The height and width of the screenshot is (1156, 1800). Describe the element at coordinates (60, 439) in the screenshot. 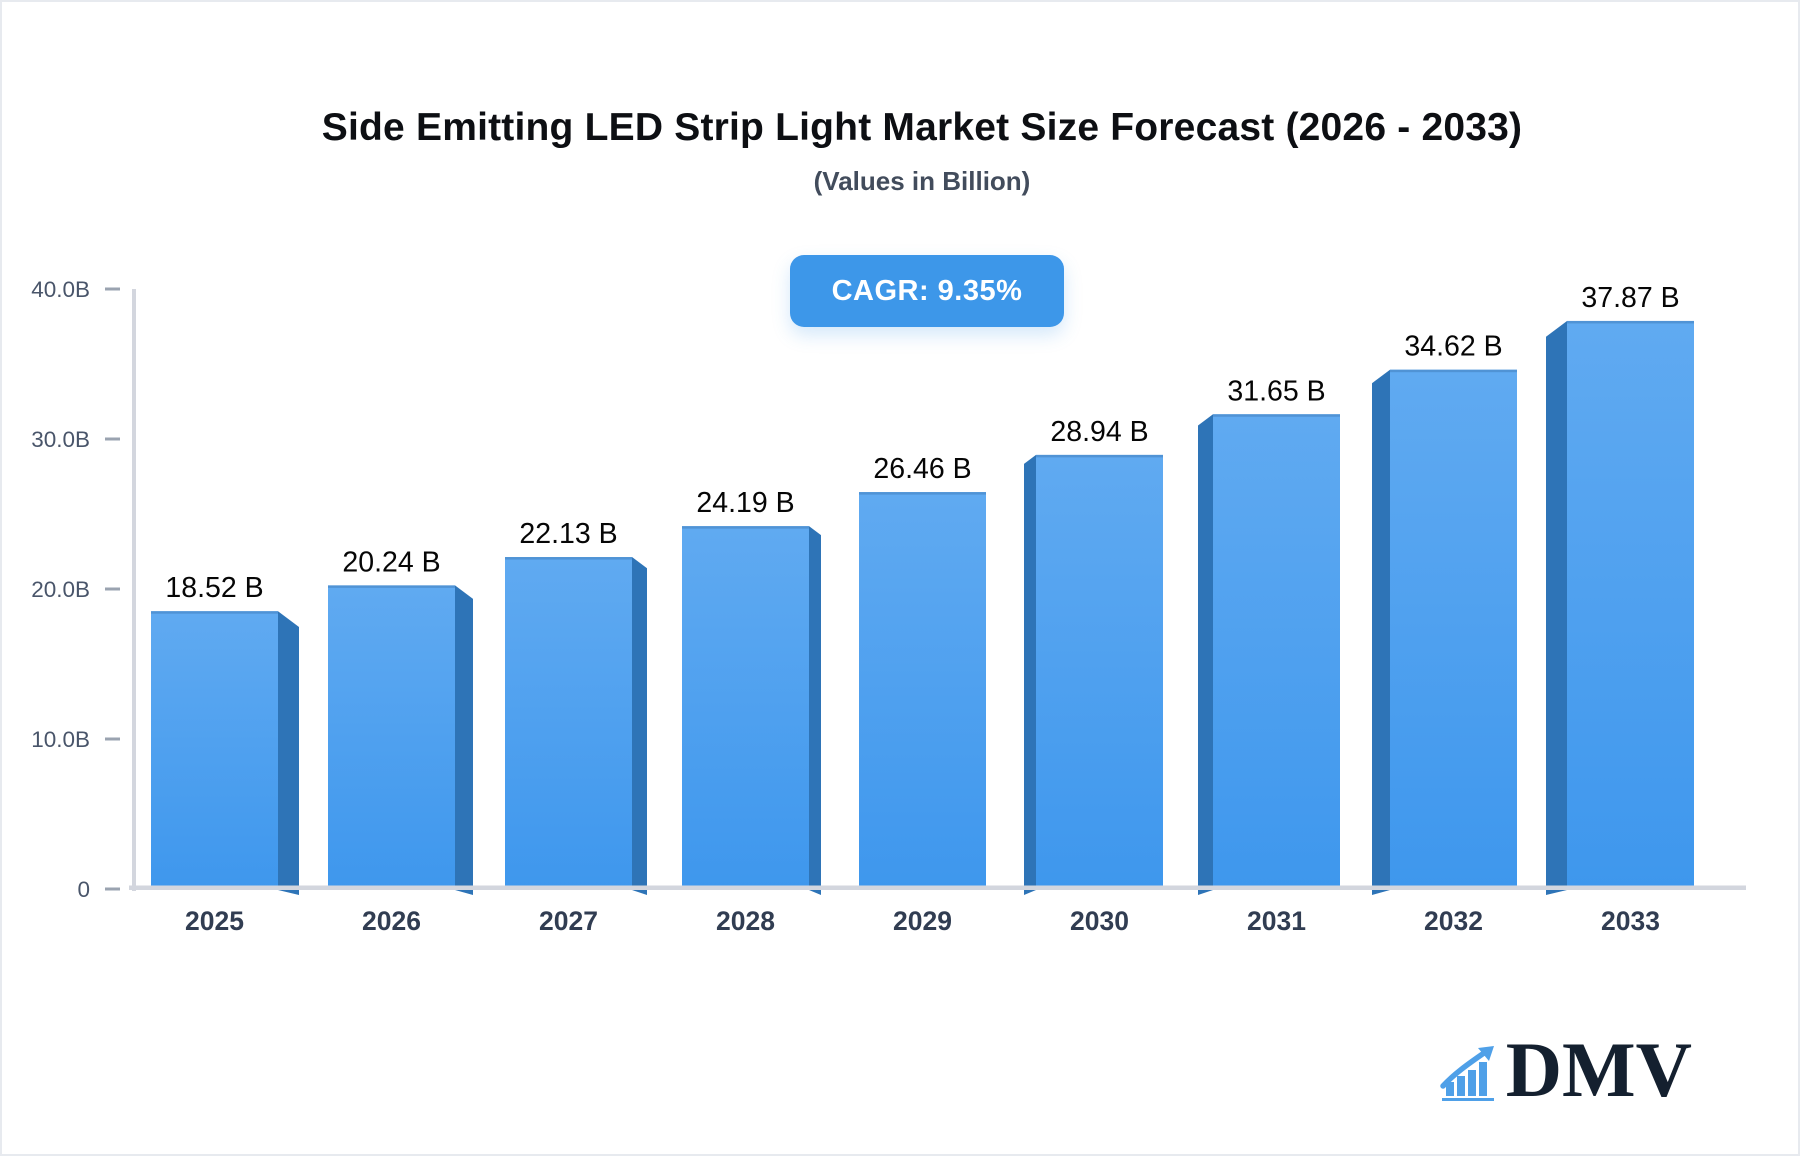

I see `y-tick-label: 30.0B` at that location.